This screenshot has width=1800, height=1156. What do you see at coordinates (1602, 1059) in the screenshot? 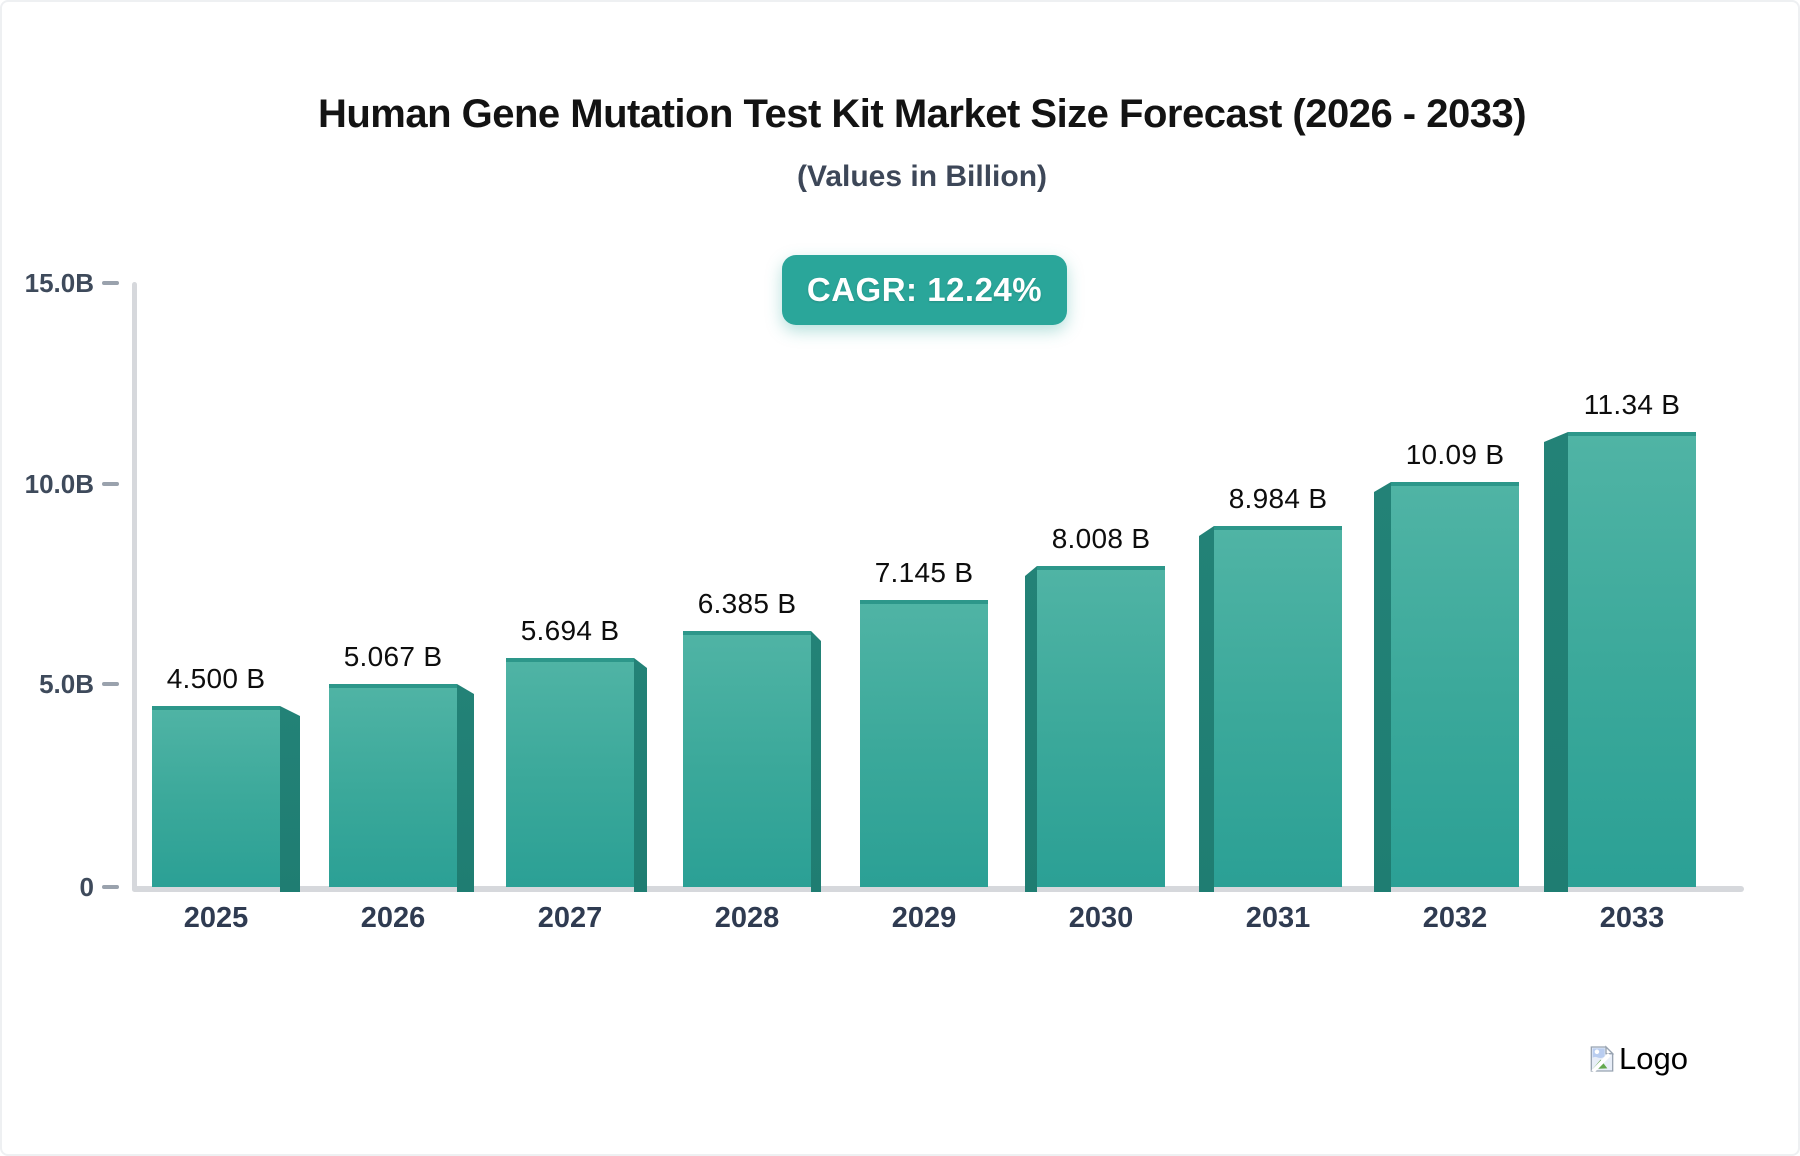
I see `broken-image-icon` at bounding box center [1602, 1059].